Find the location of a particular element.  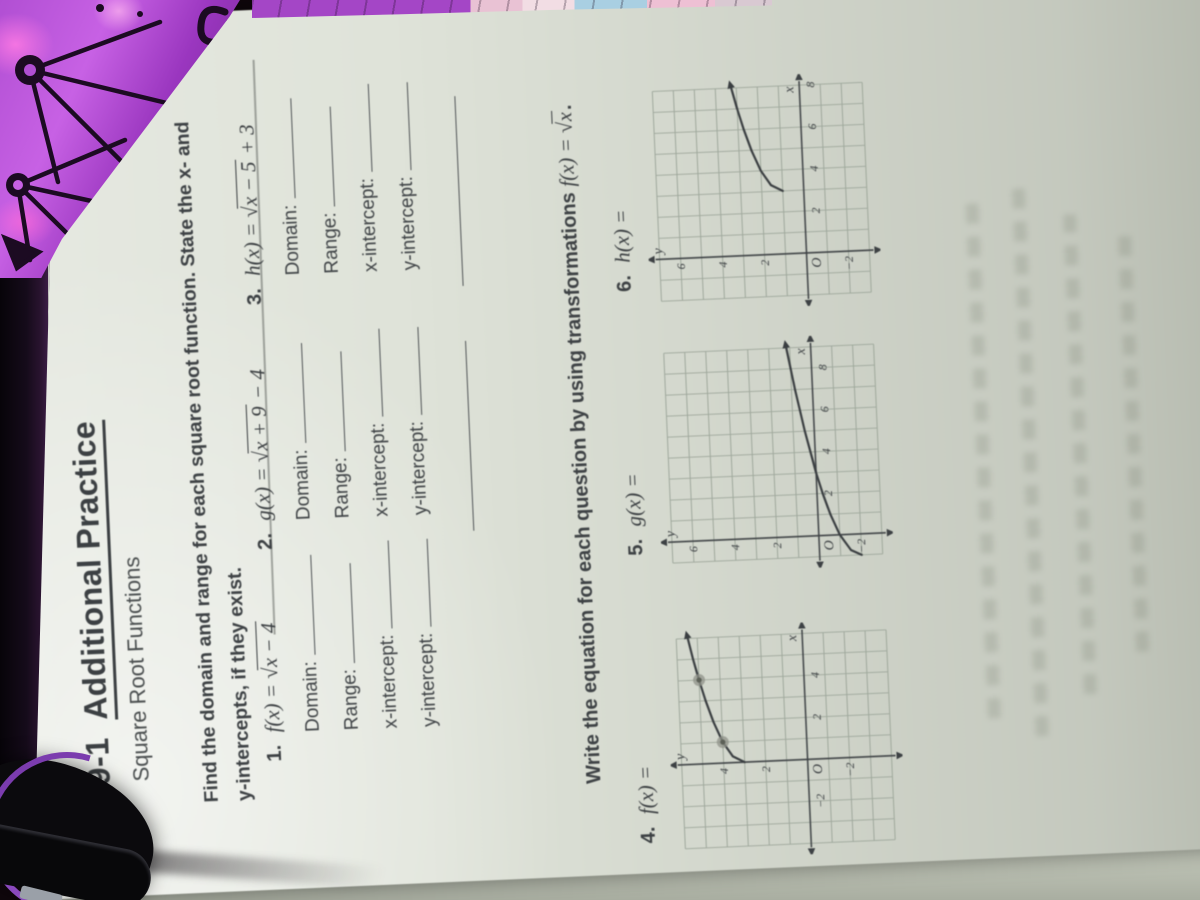

problem-5-label: 5. g(x) = is located at coordinates (634, 514).